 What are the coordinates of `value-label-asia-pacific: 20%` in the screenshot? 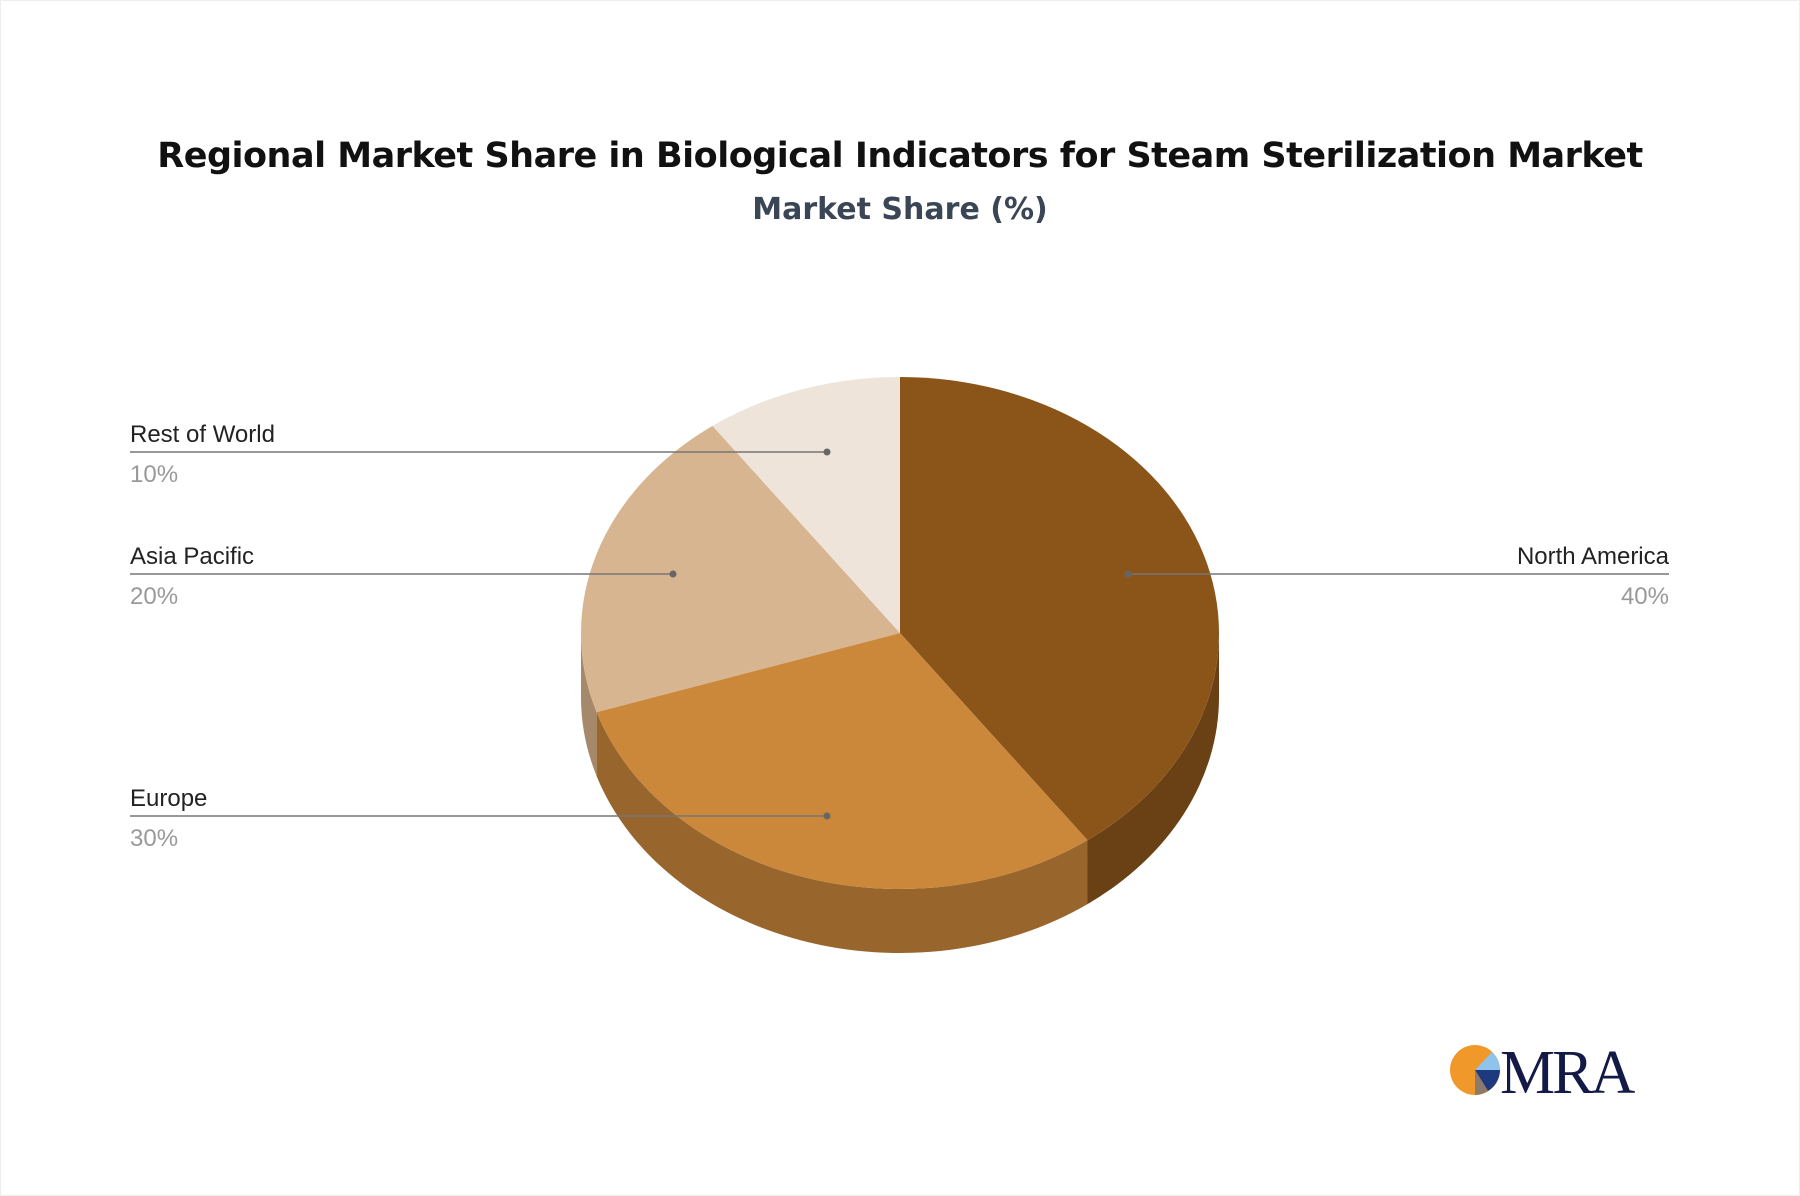 It's located at (154, 596).